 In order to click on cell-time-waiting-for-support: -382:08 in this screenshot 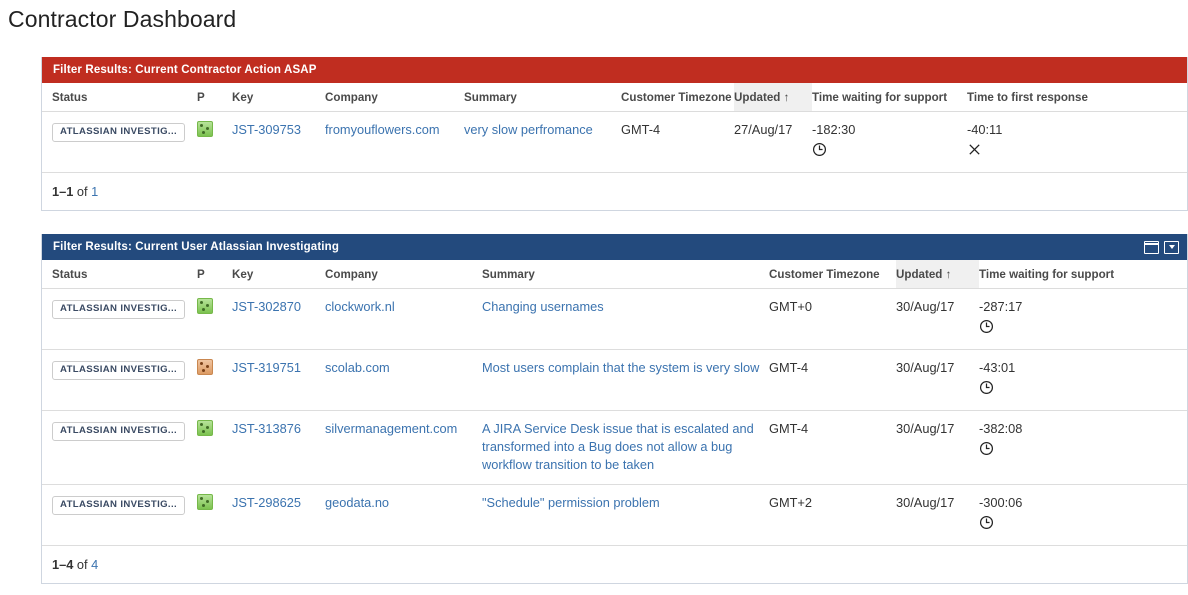, I will do `click(1083, 447)`.